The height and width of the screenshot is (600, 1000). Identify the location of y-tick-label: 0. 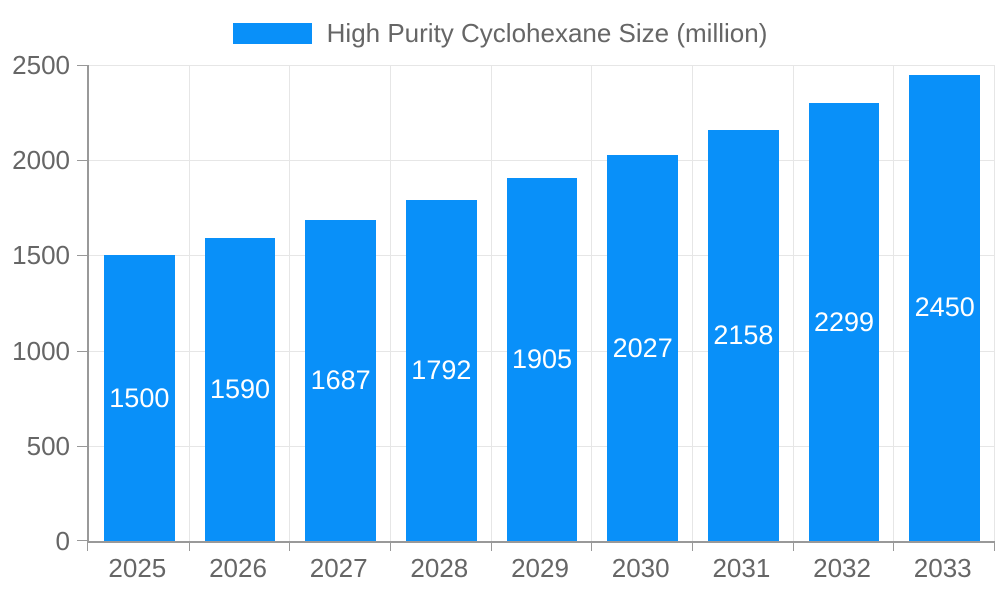
(62, 541).